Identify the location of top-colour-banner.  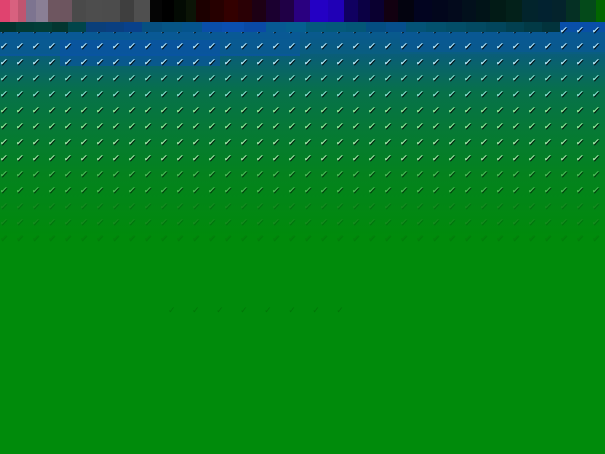
(302, 11).